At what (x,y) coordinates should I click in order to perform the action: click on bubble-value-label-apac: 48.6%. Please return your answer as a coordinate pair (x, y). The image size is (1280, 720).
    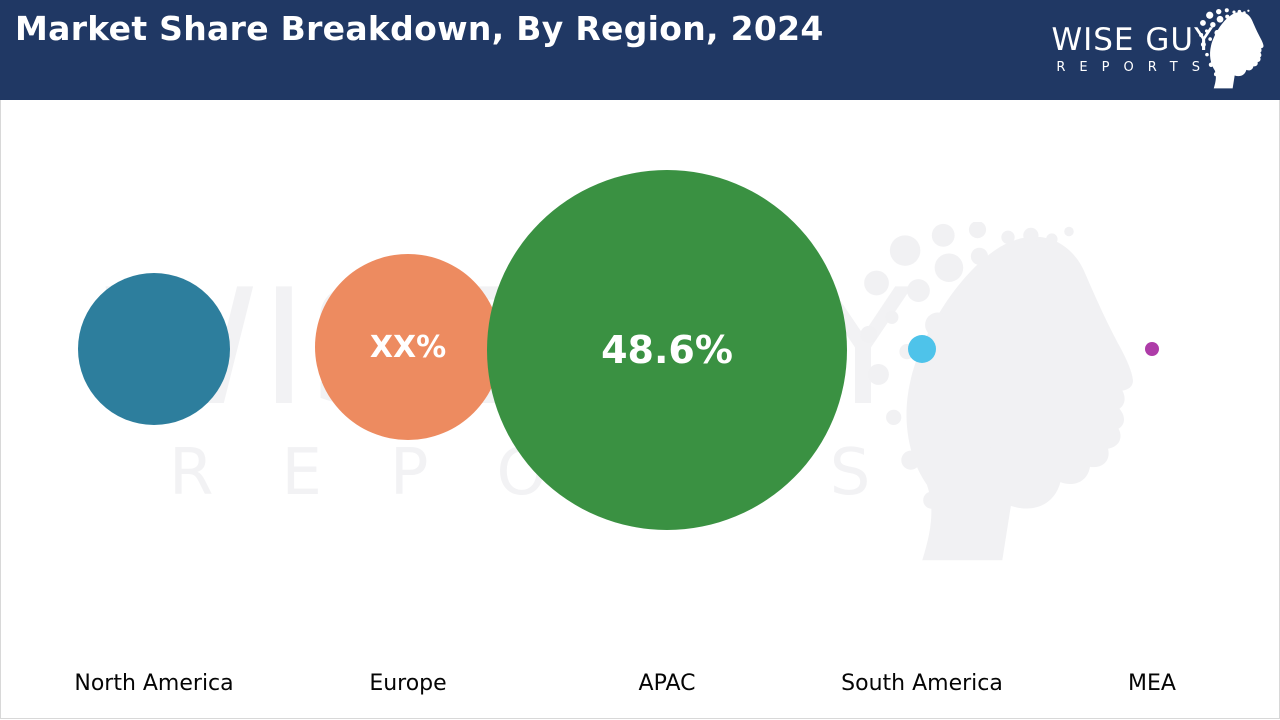
    Looking at the image, I should click on (667, 350).